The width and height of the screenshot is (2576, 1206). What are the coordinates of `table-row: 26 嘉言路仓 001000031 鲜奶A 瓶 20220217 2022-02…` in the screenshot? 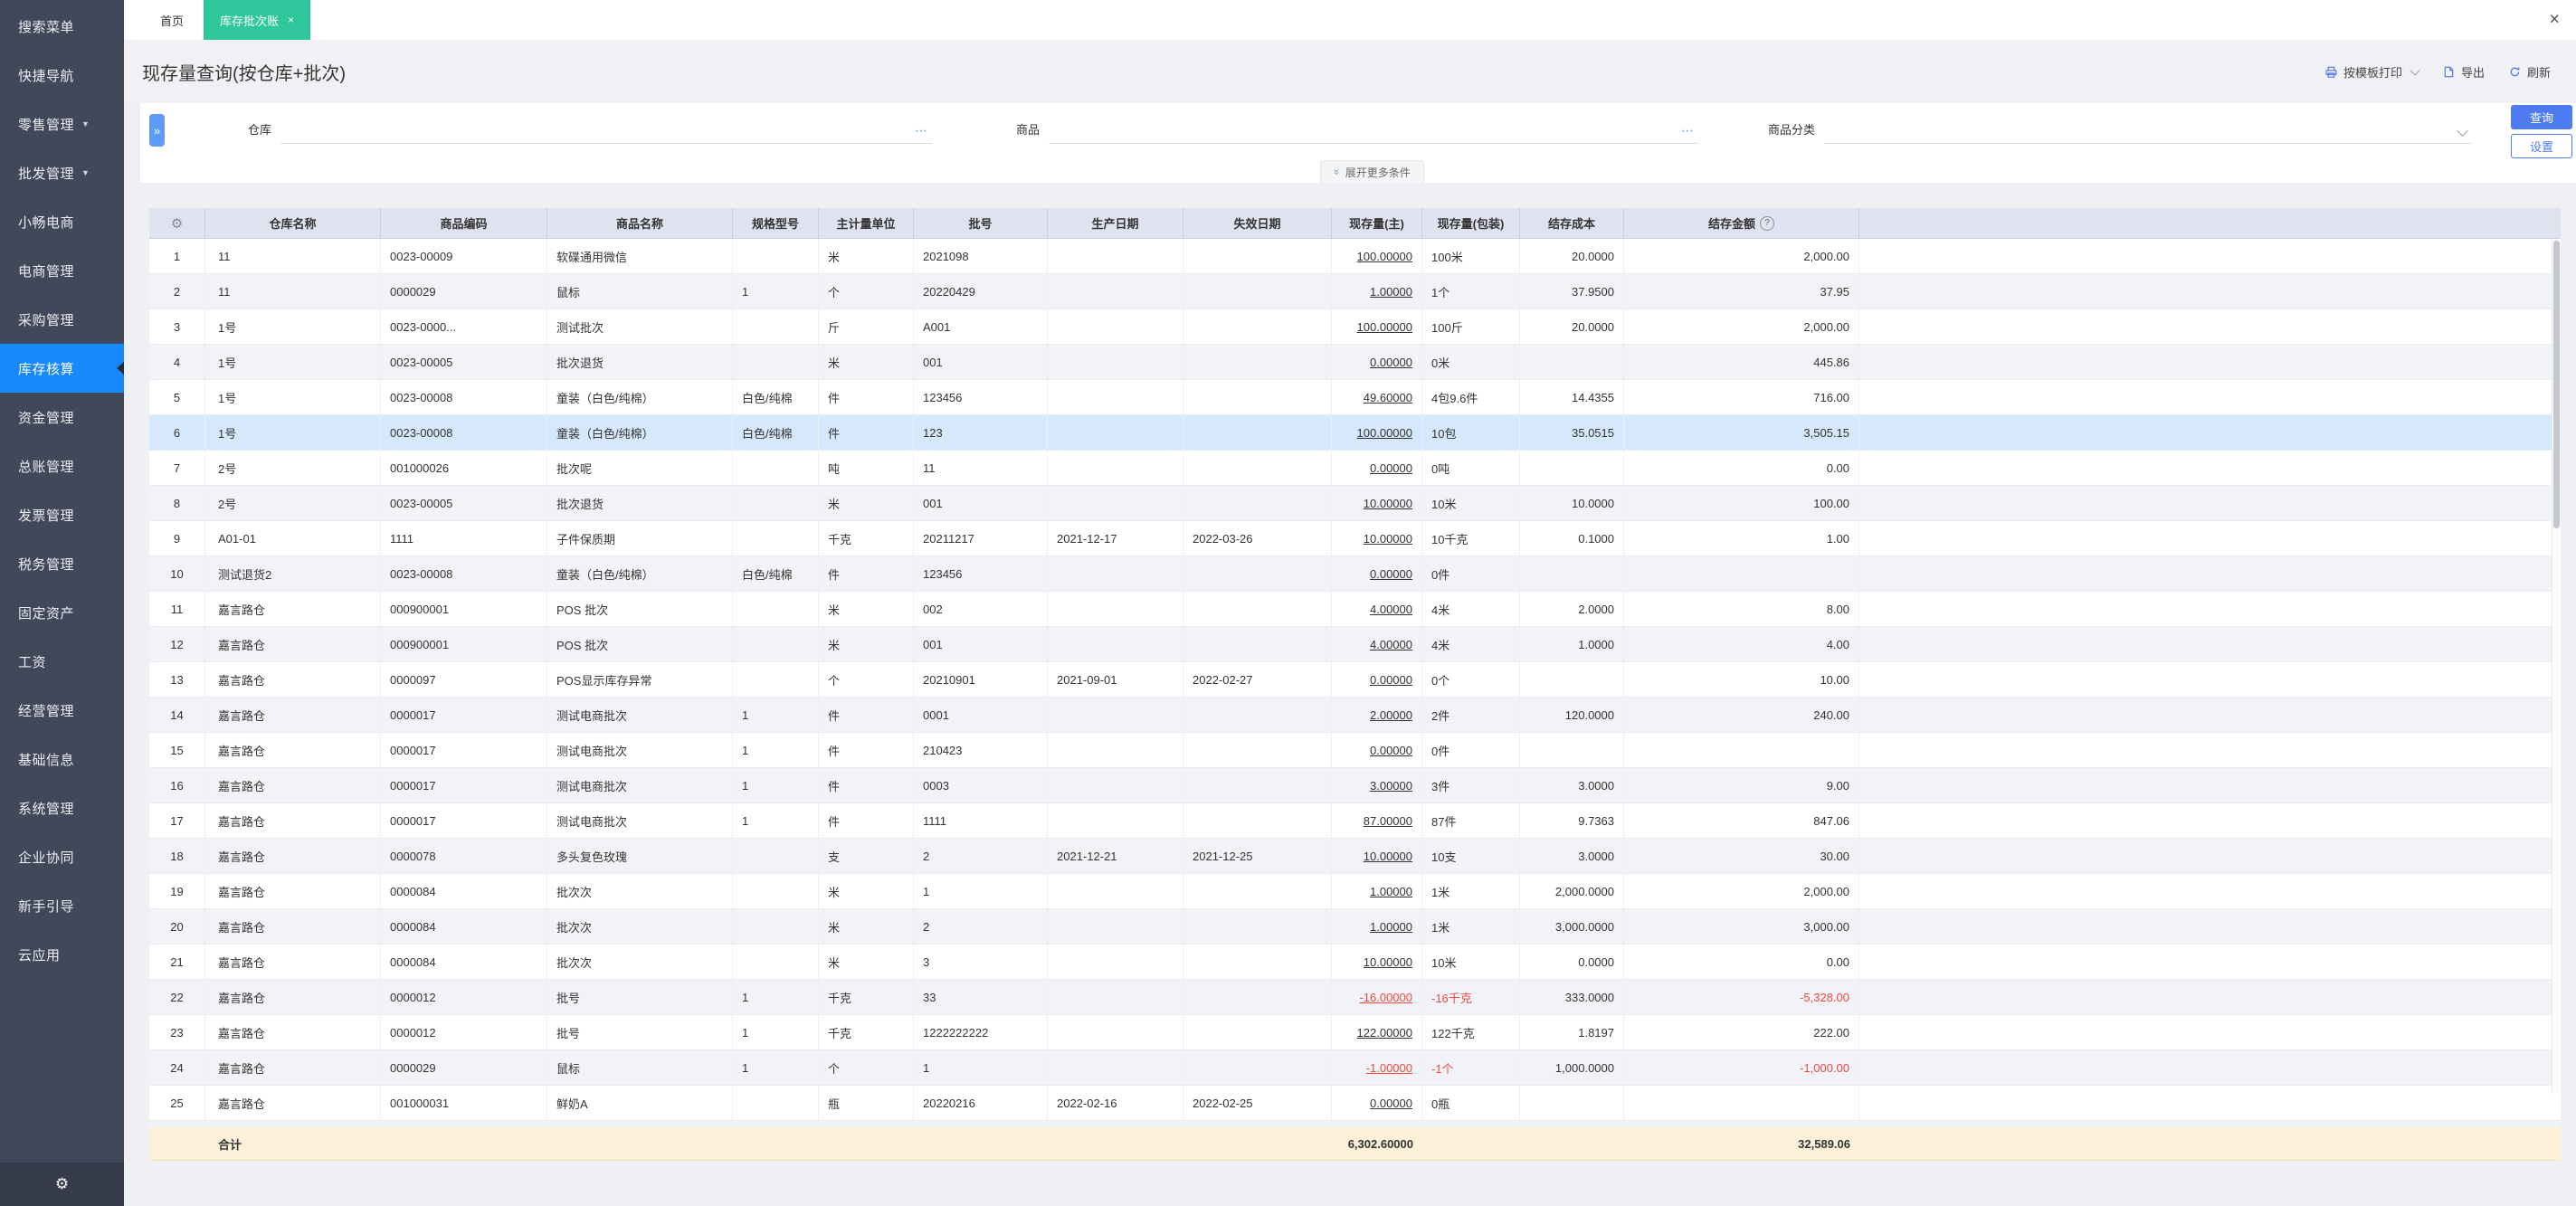 It's located at (1355, 1124).